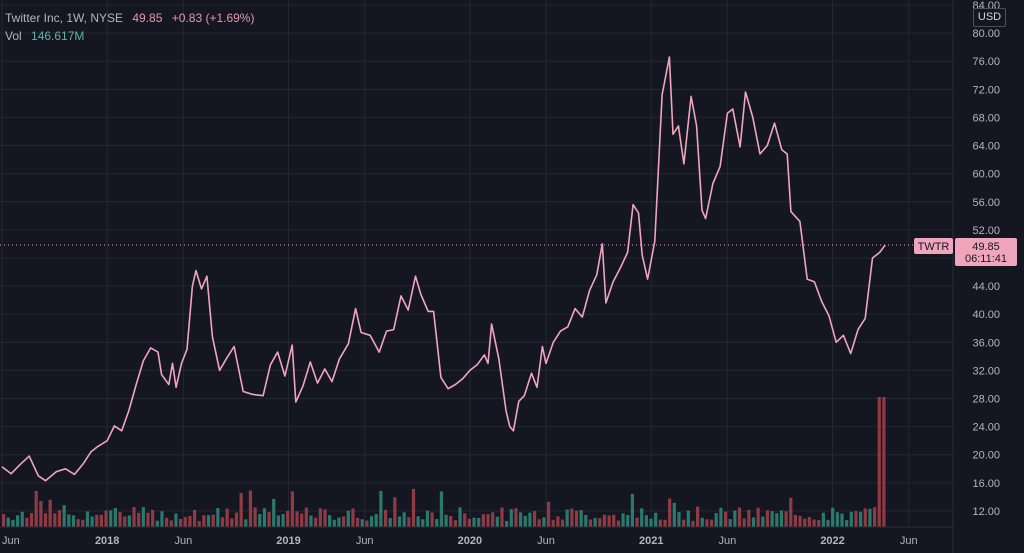  What do you see at coordinates (986, 456) in the screenshot?
I see `y-tick-label: 20.00` at bounding box center [986, 456].